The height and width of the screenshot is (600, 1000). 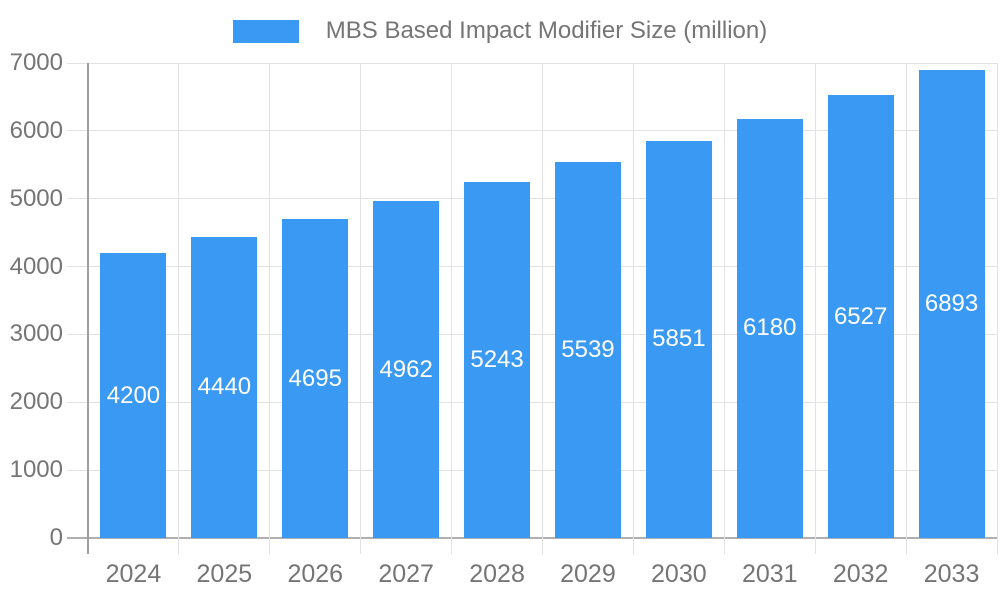 I want to click on bar-value-label: 6180, so click(x=770, y=328).